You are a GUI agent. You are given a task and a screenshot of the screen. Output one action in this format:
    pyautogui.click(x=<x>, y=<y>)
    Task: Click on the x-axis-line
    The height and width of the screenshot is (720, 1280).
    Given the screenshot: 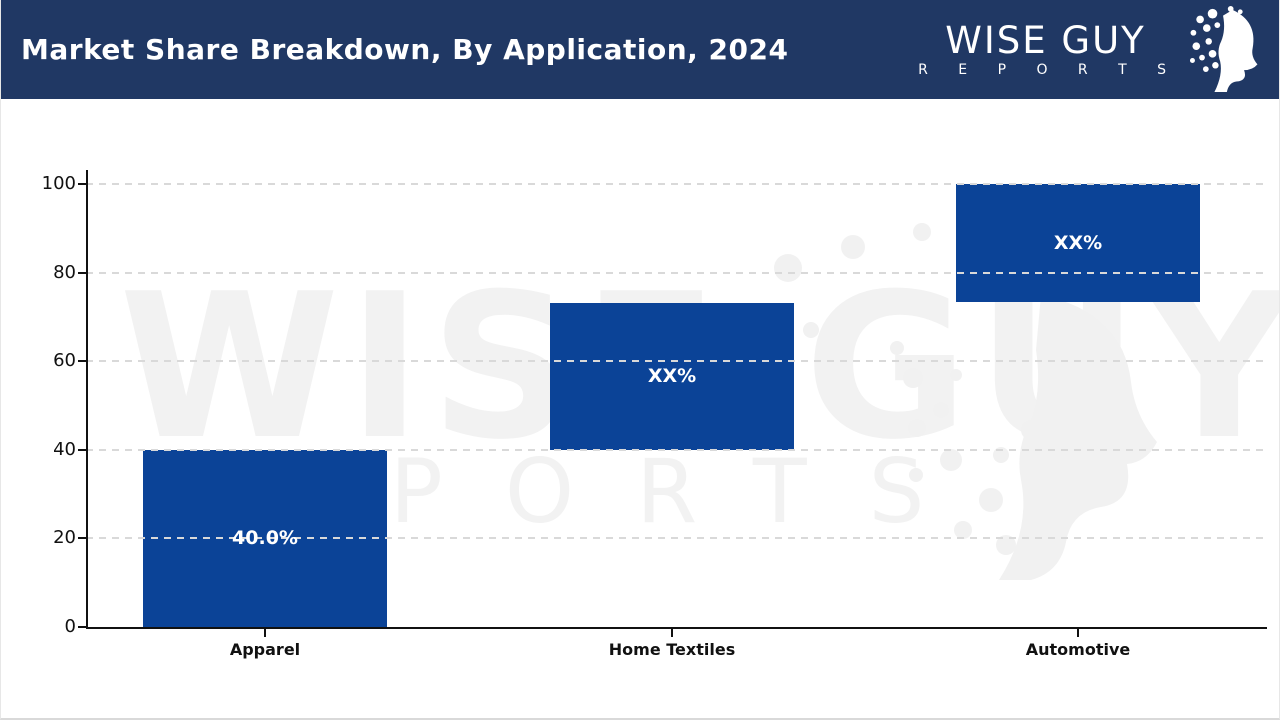 What is the action you would take?
    pyautogui.click(x=676, y=628)
    